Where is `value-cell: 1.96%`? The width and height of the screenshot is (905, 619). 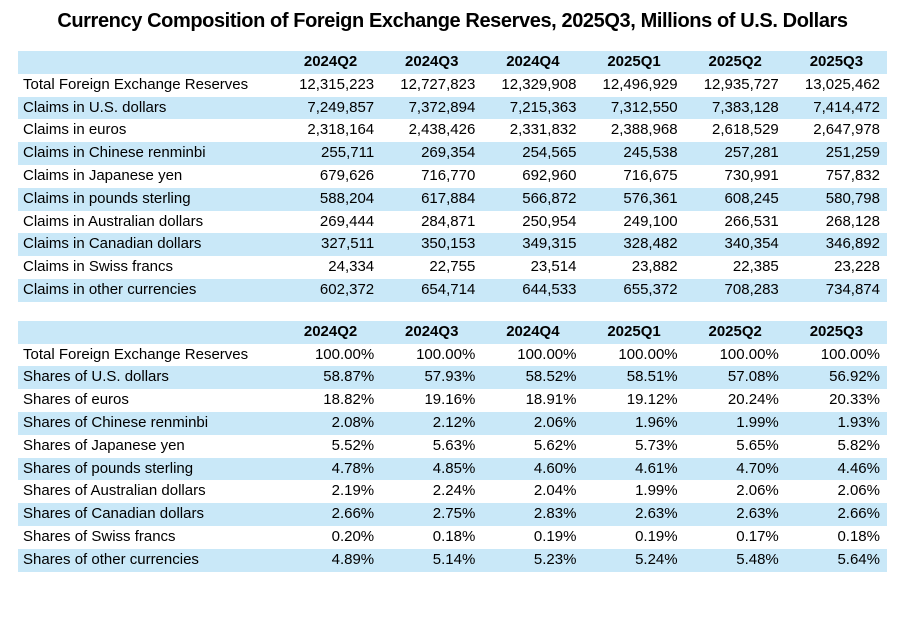 value-cell: 1.96% is located at coordinates (656, 422).